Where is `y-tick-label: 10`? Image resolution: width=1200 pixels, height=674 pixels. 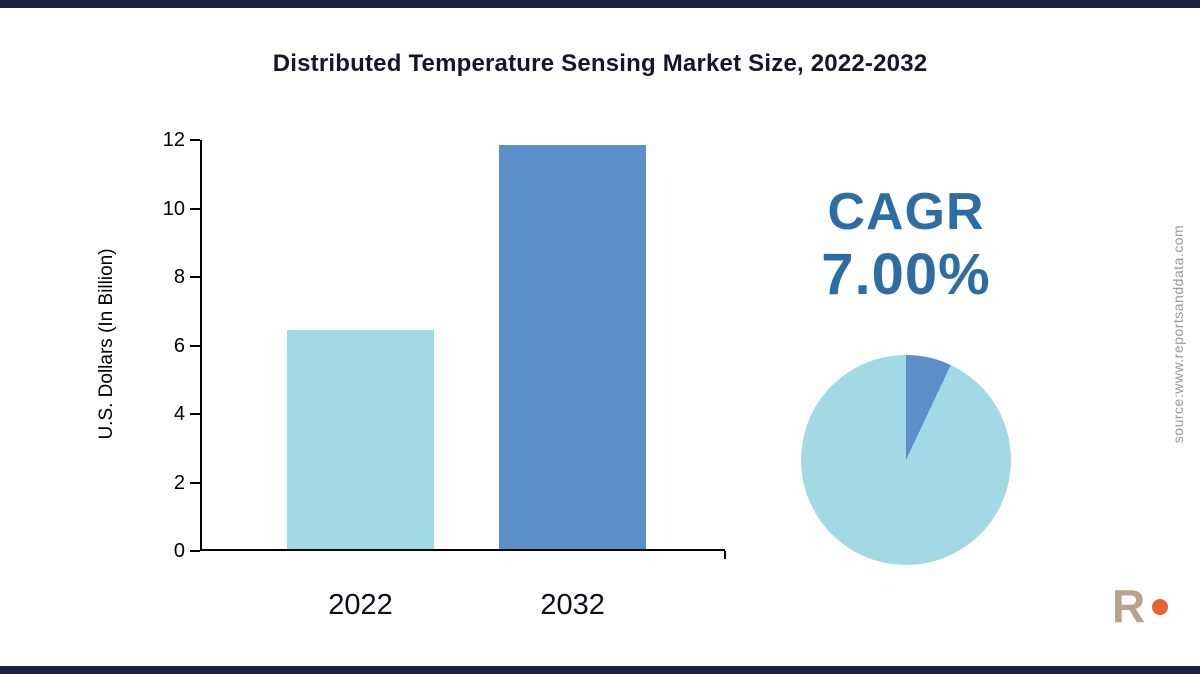
y-tick-label: 10 is located at coordinates (173, 208).